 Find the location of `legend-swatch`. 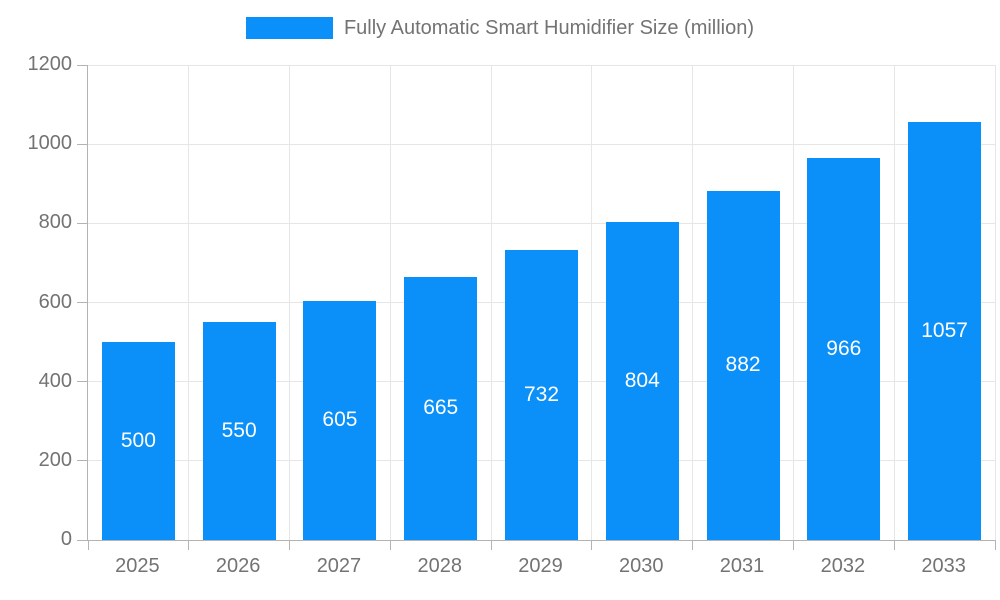

legend-swatch is located at coordinates (289, 28).